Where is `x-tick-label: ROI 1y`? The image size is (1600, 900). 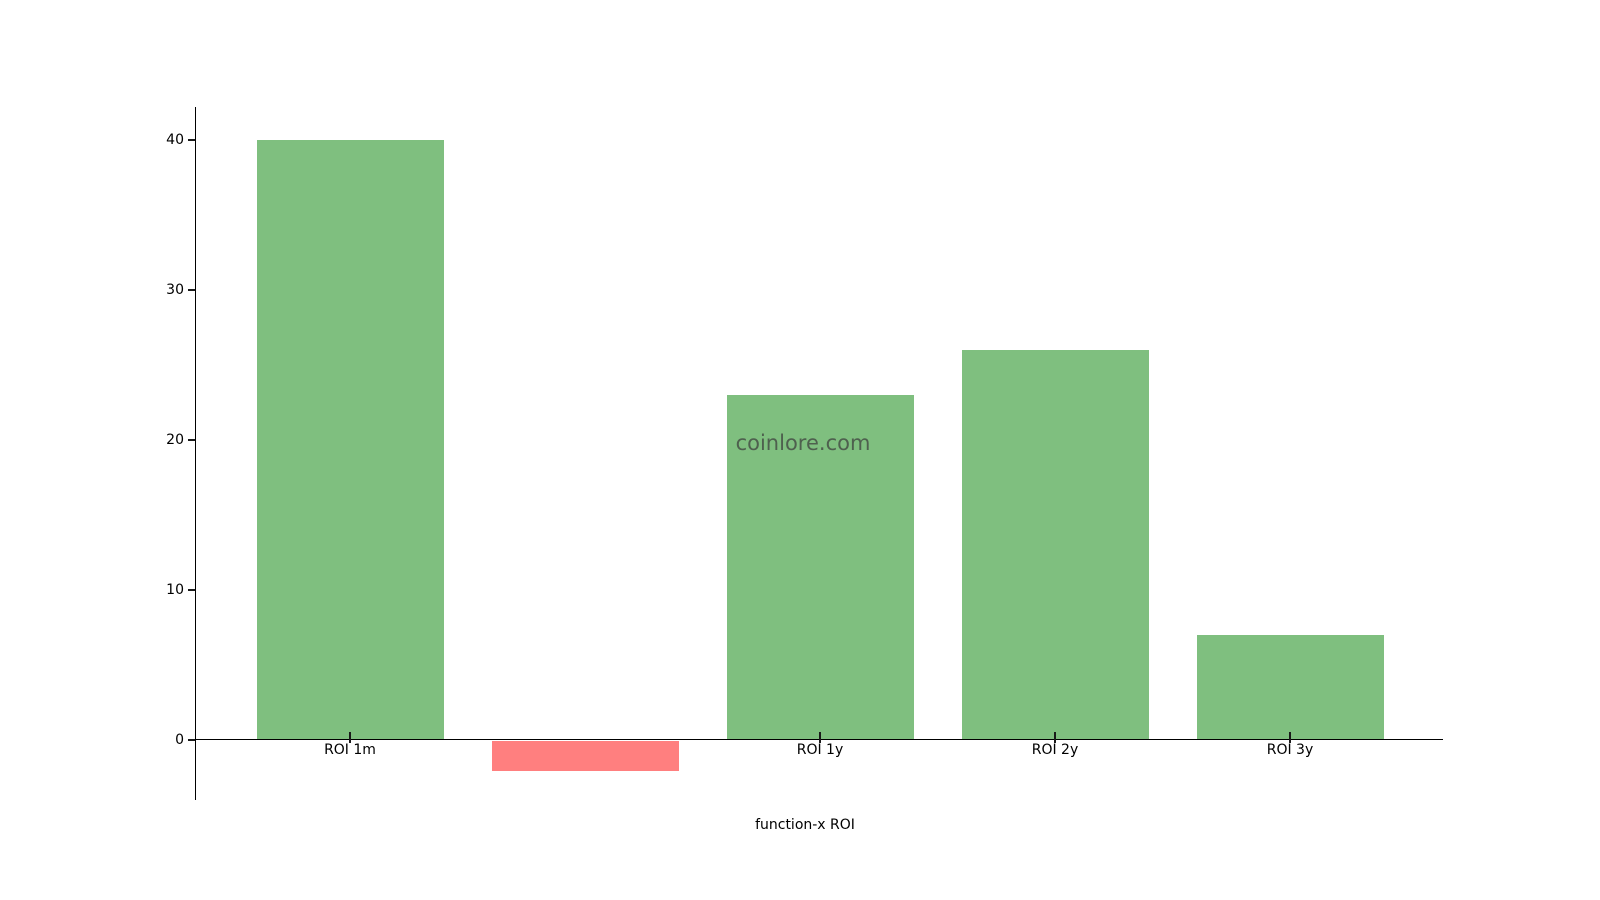
x-tick-label: ROI 1y is located at coordinates (820, 750).